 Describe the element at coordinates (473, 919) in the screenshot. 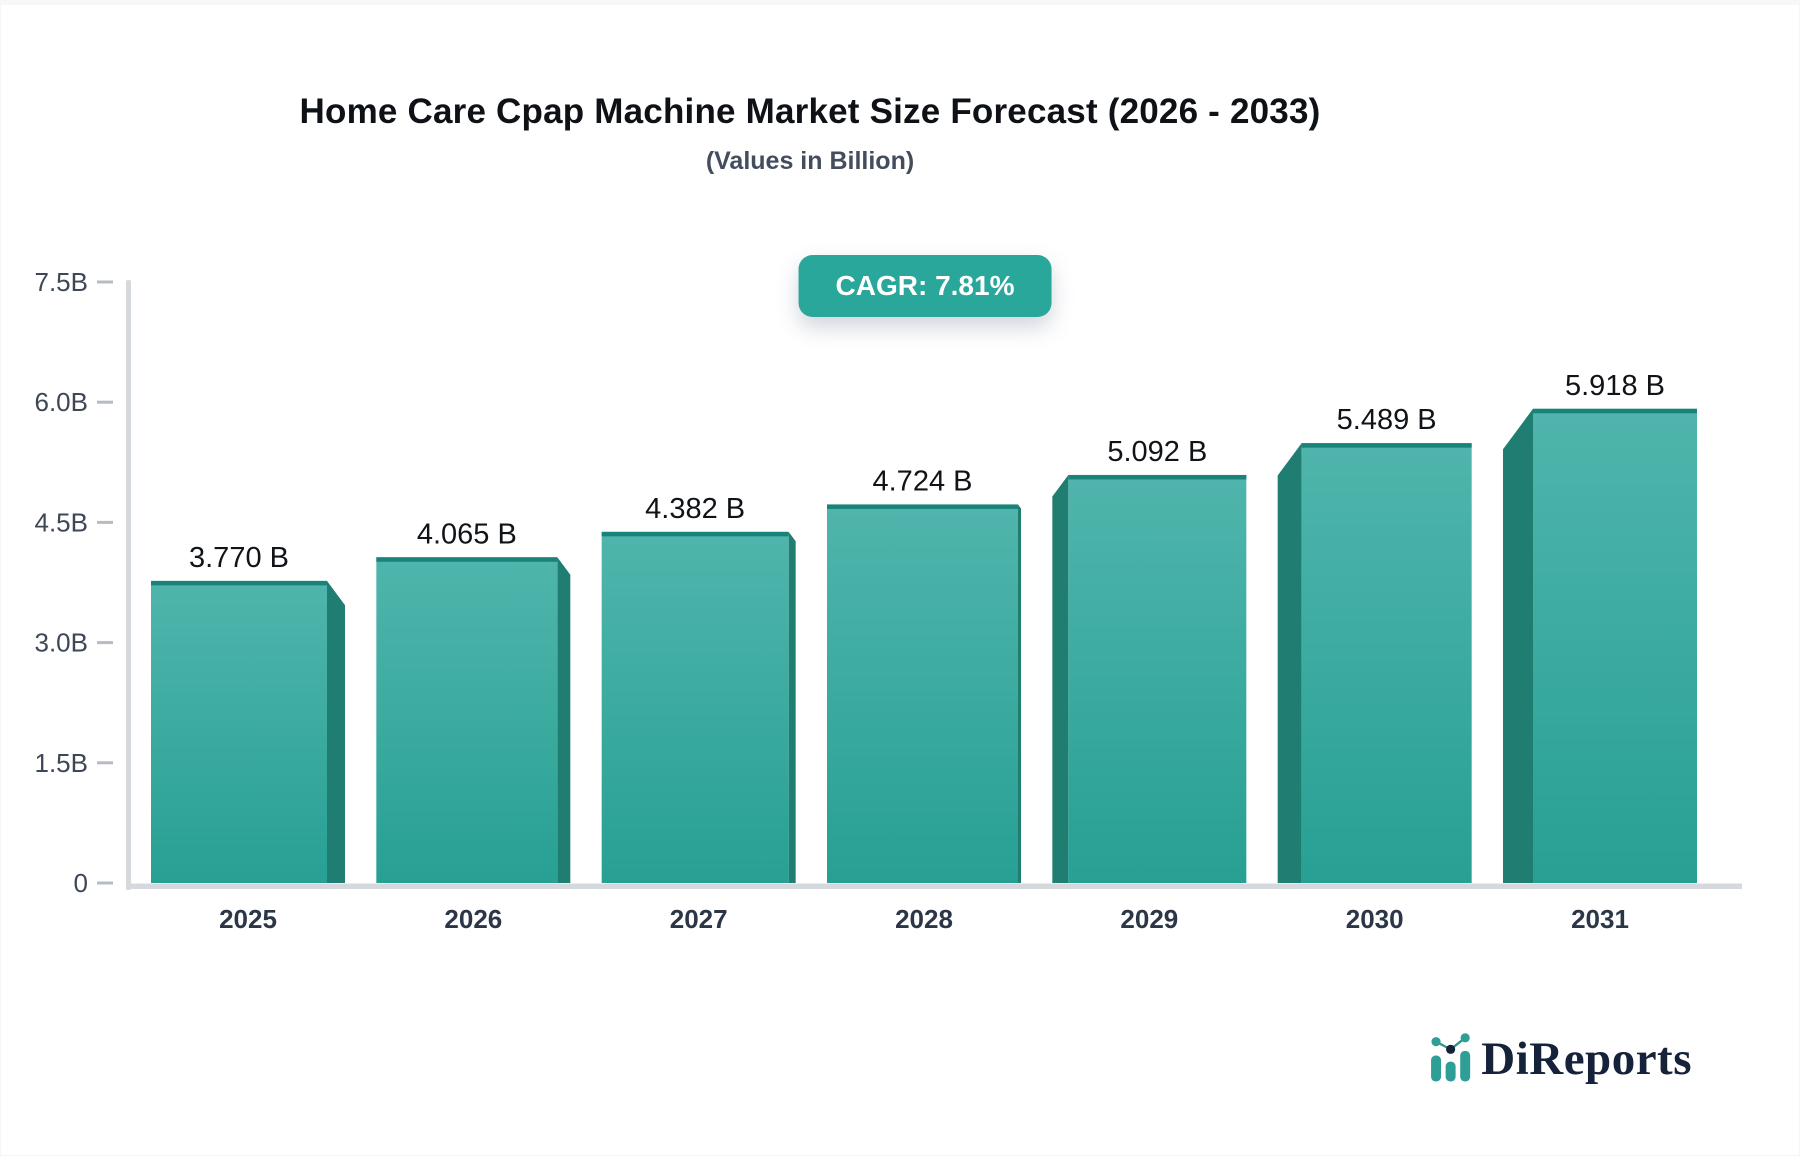

I see `x-tick-label: 2026` at that location.